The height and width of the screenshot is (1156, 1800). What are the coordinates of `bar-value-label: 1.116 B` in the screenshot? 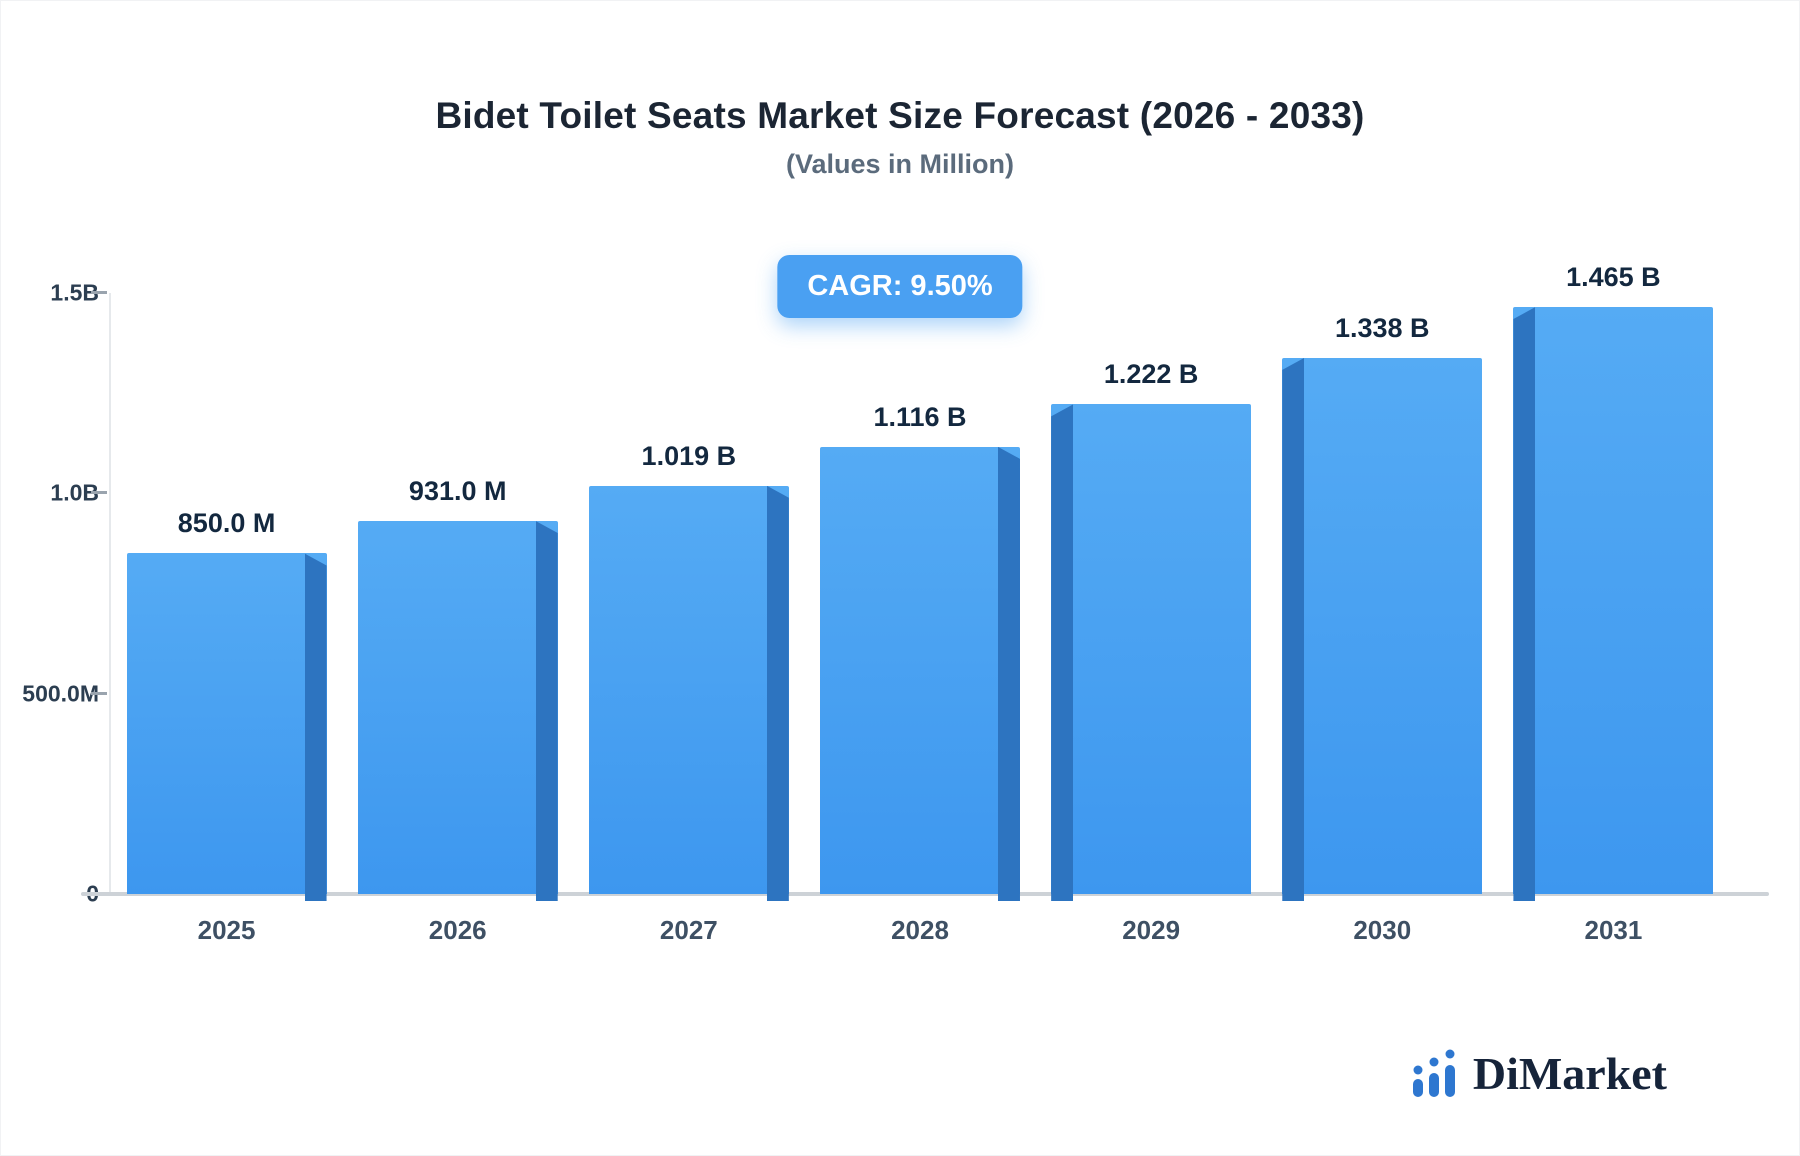 It's located at (920, 416).